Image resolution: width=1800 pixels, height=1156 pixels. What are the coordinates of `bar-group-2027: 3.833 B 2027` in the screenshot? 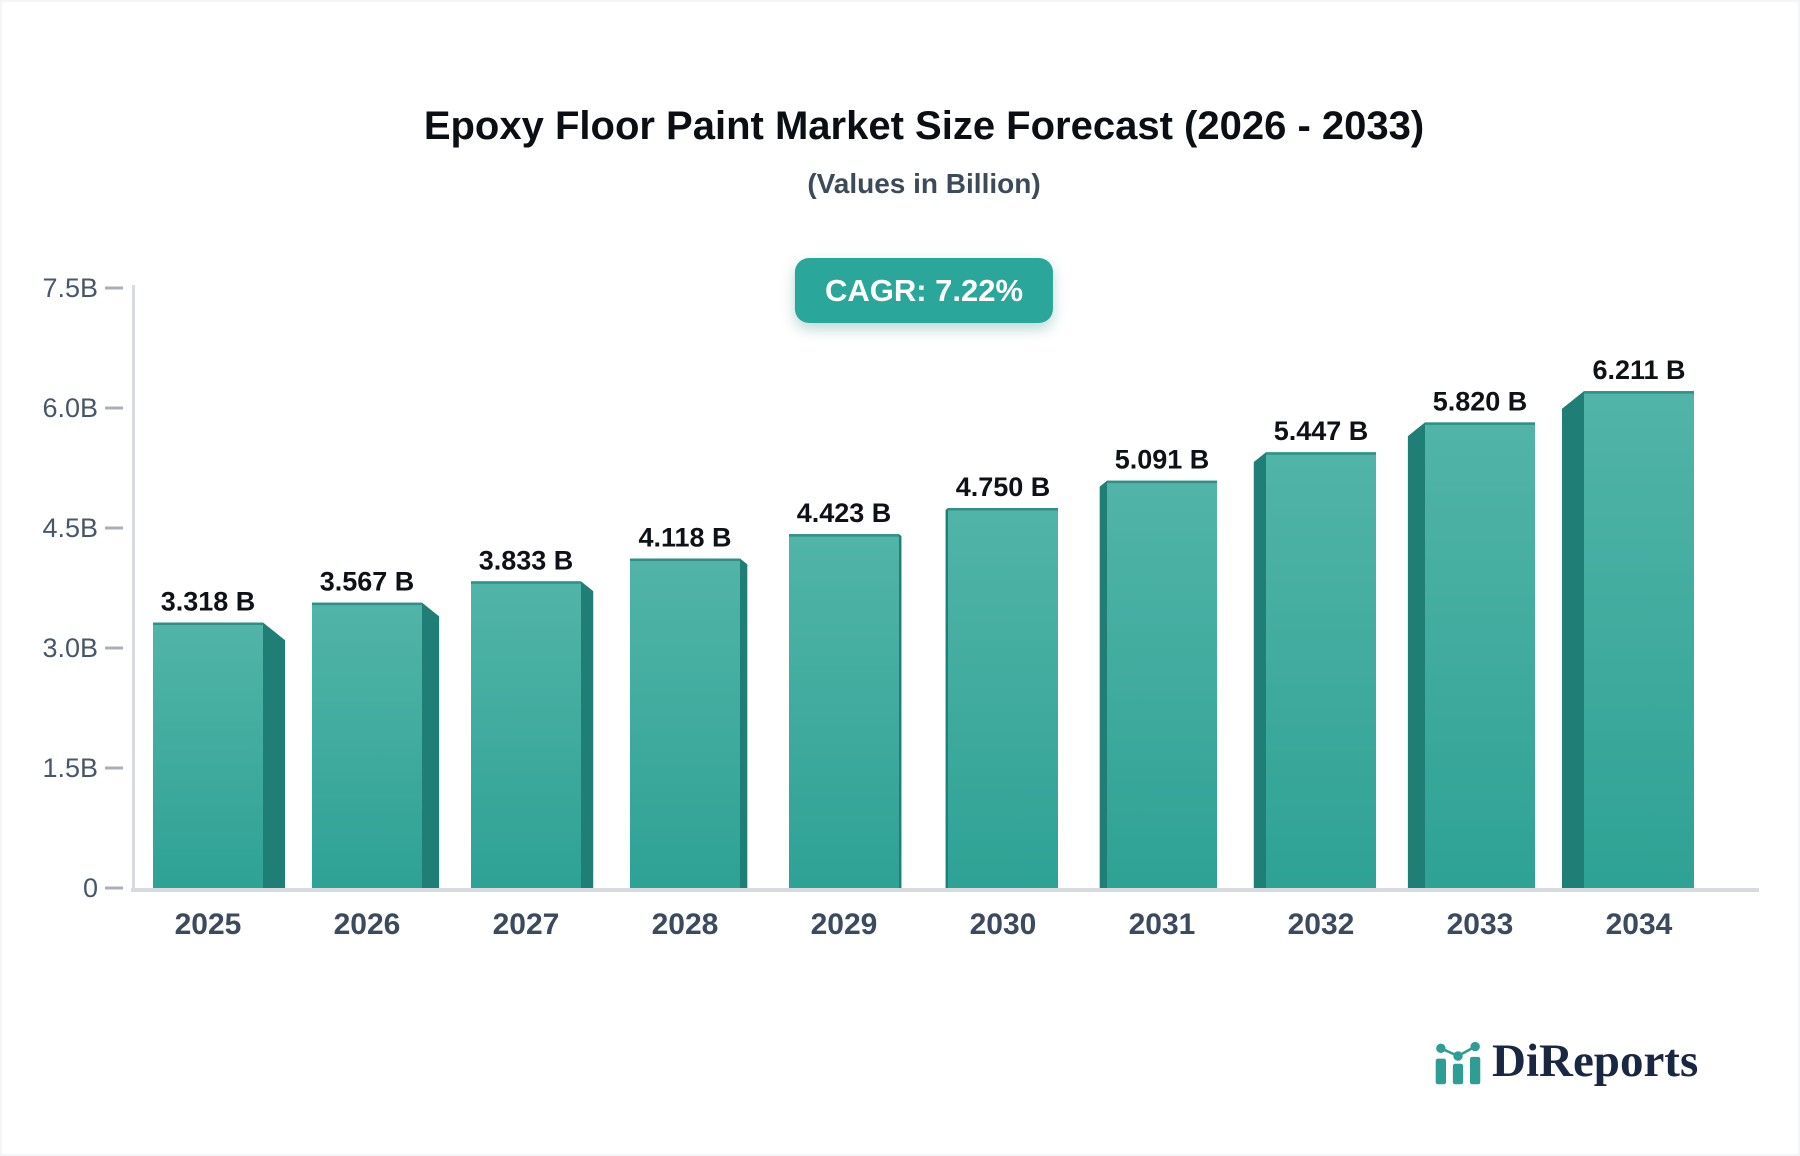 It's located at (532, 743).